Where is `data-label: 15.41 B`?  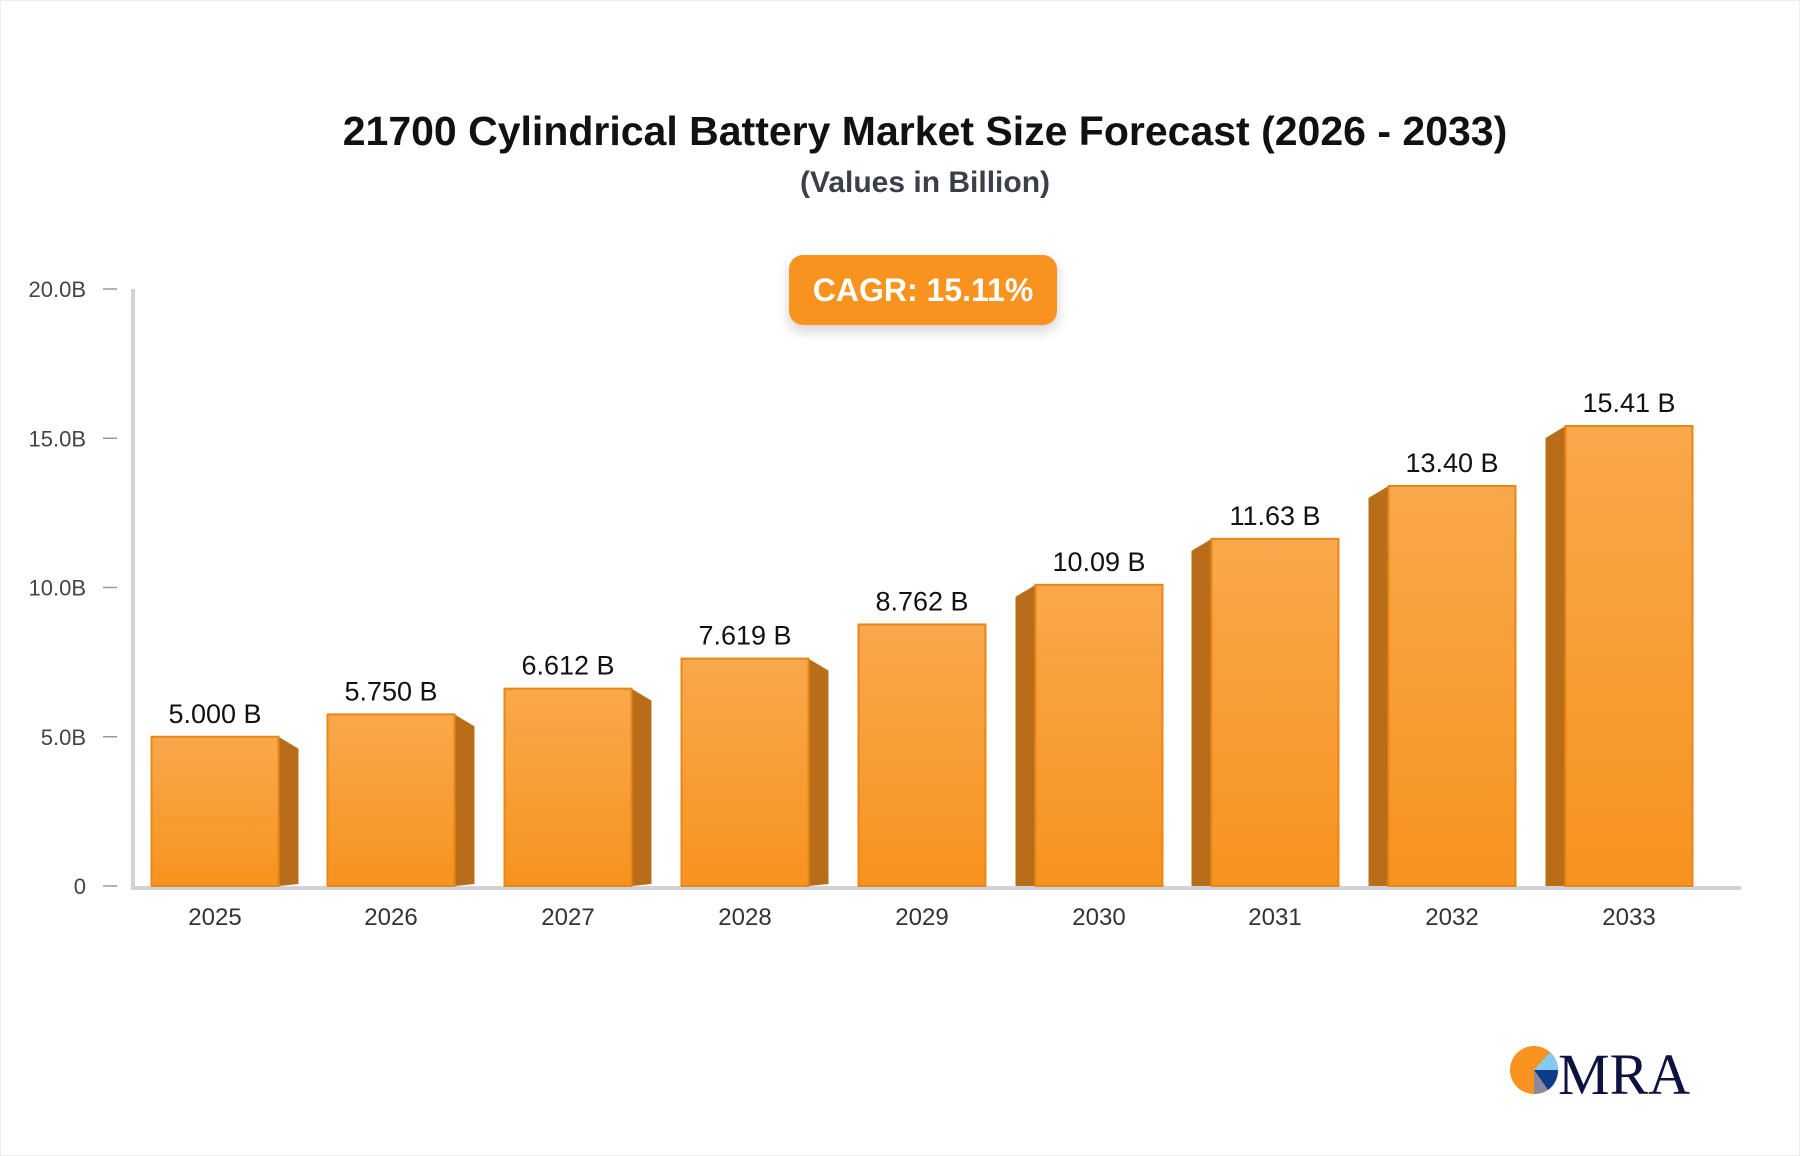
data-label: 15.41 B is located at coordinates (1628, 403).